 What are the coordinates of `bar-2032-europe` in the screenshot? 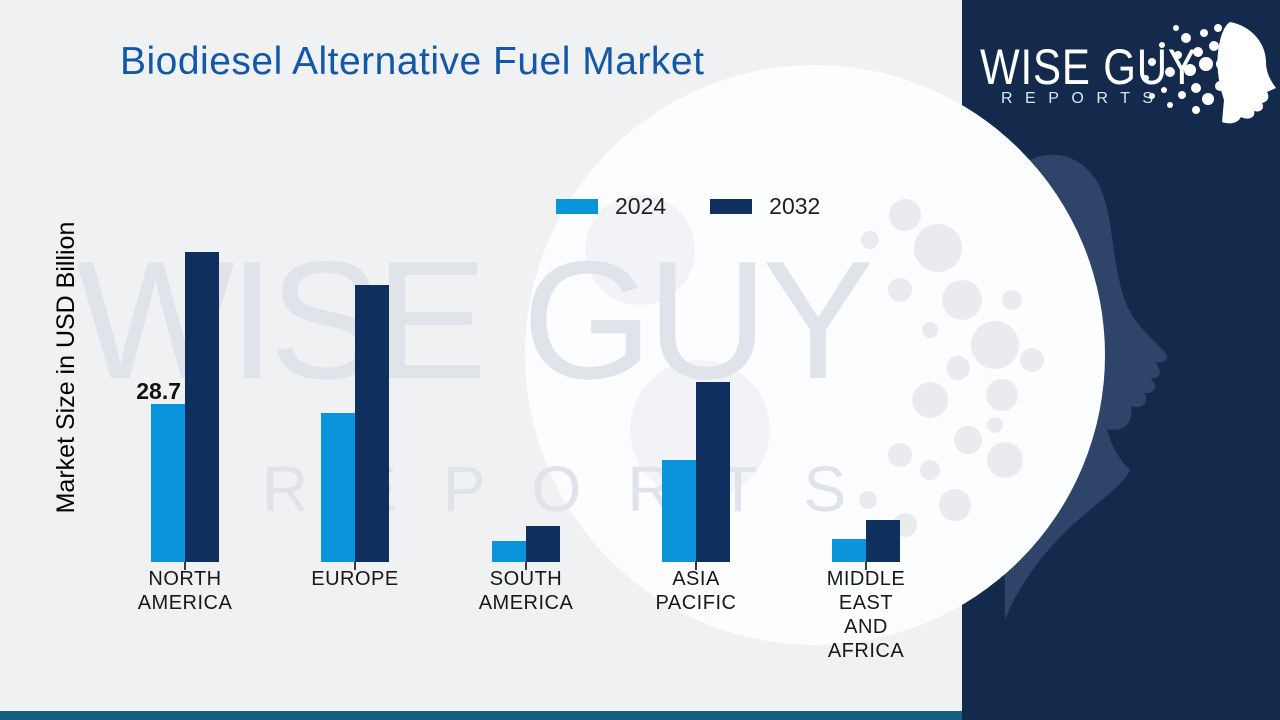 It's located at (372, 423).